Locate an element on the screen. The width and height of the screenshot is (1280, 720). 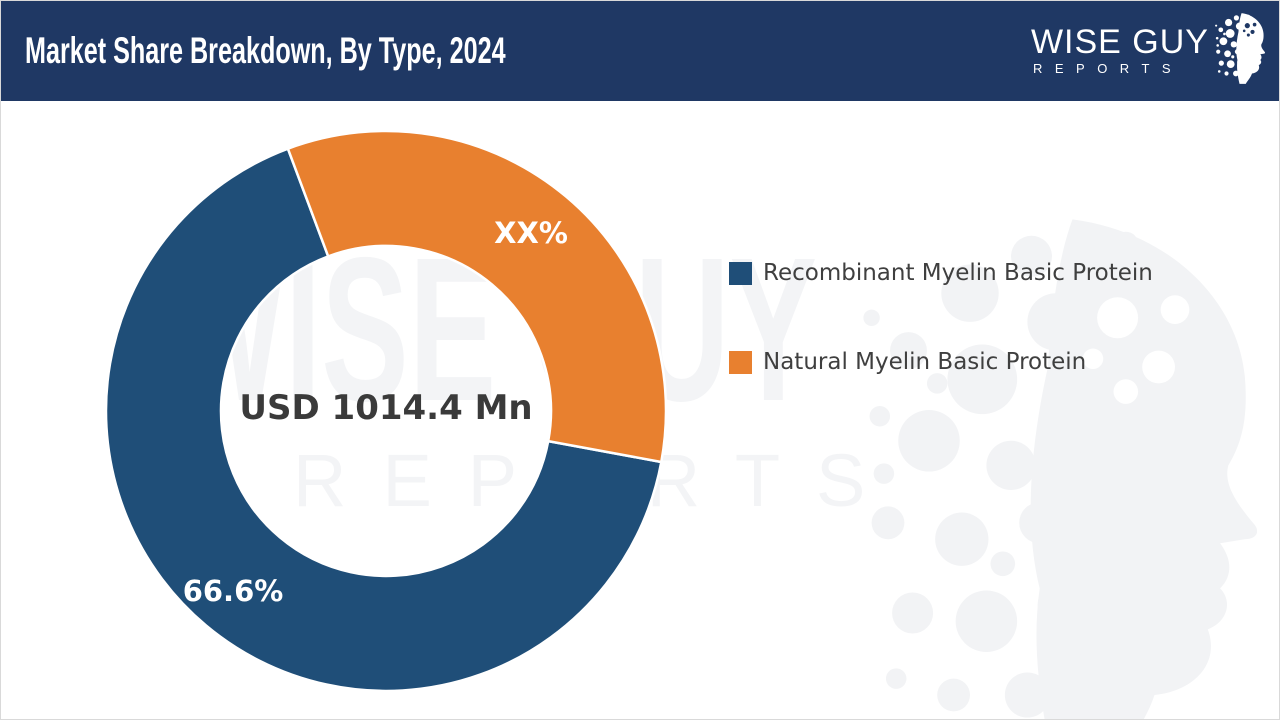
legend-label: Recombinant Myelin Basic Protein is located at coordinates (958, 273).